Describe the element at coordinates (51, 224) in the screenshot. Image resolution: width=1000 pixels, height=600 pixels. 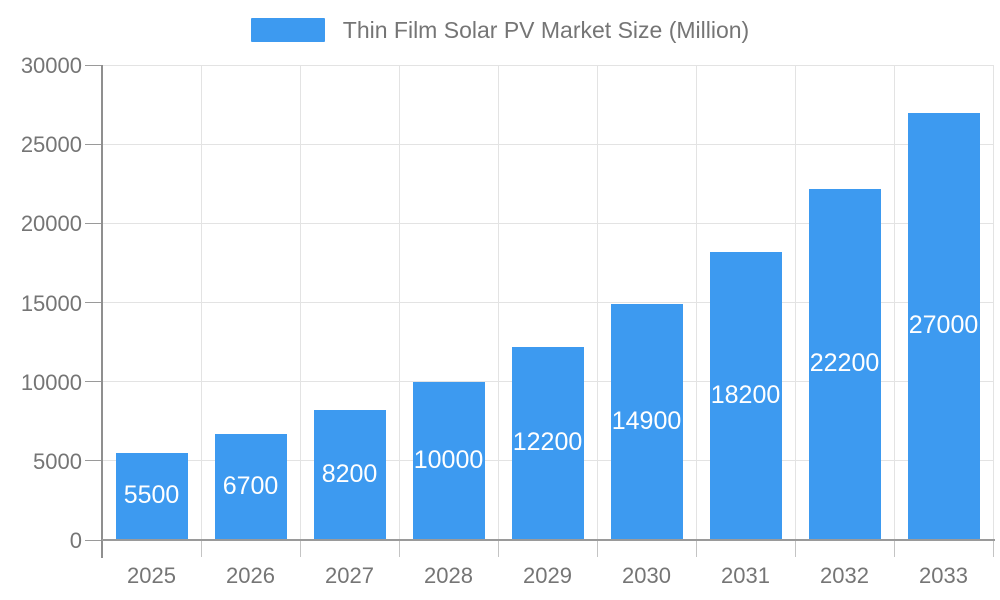
I see `y-axis-label: 20000` at that location.